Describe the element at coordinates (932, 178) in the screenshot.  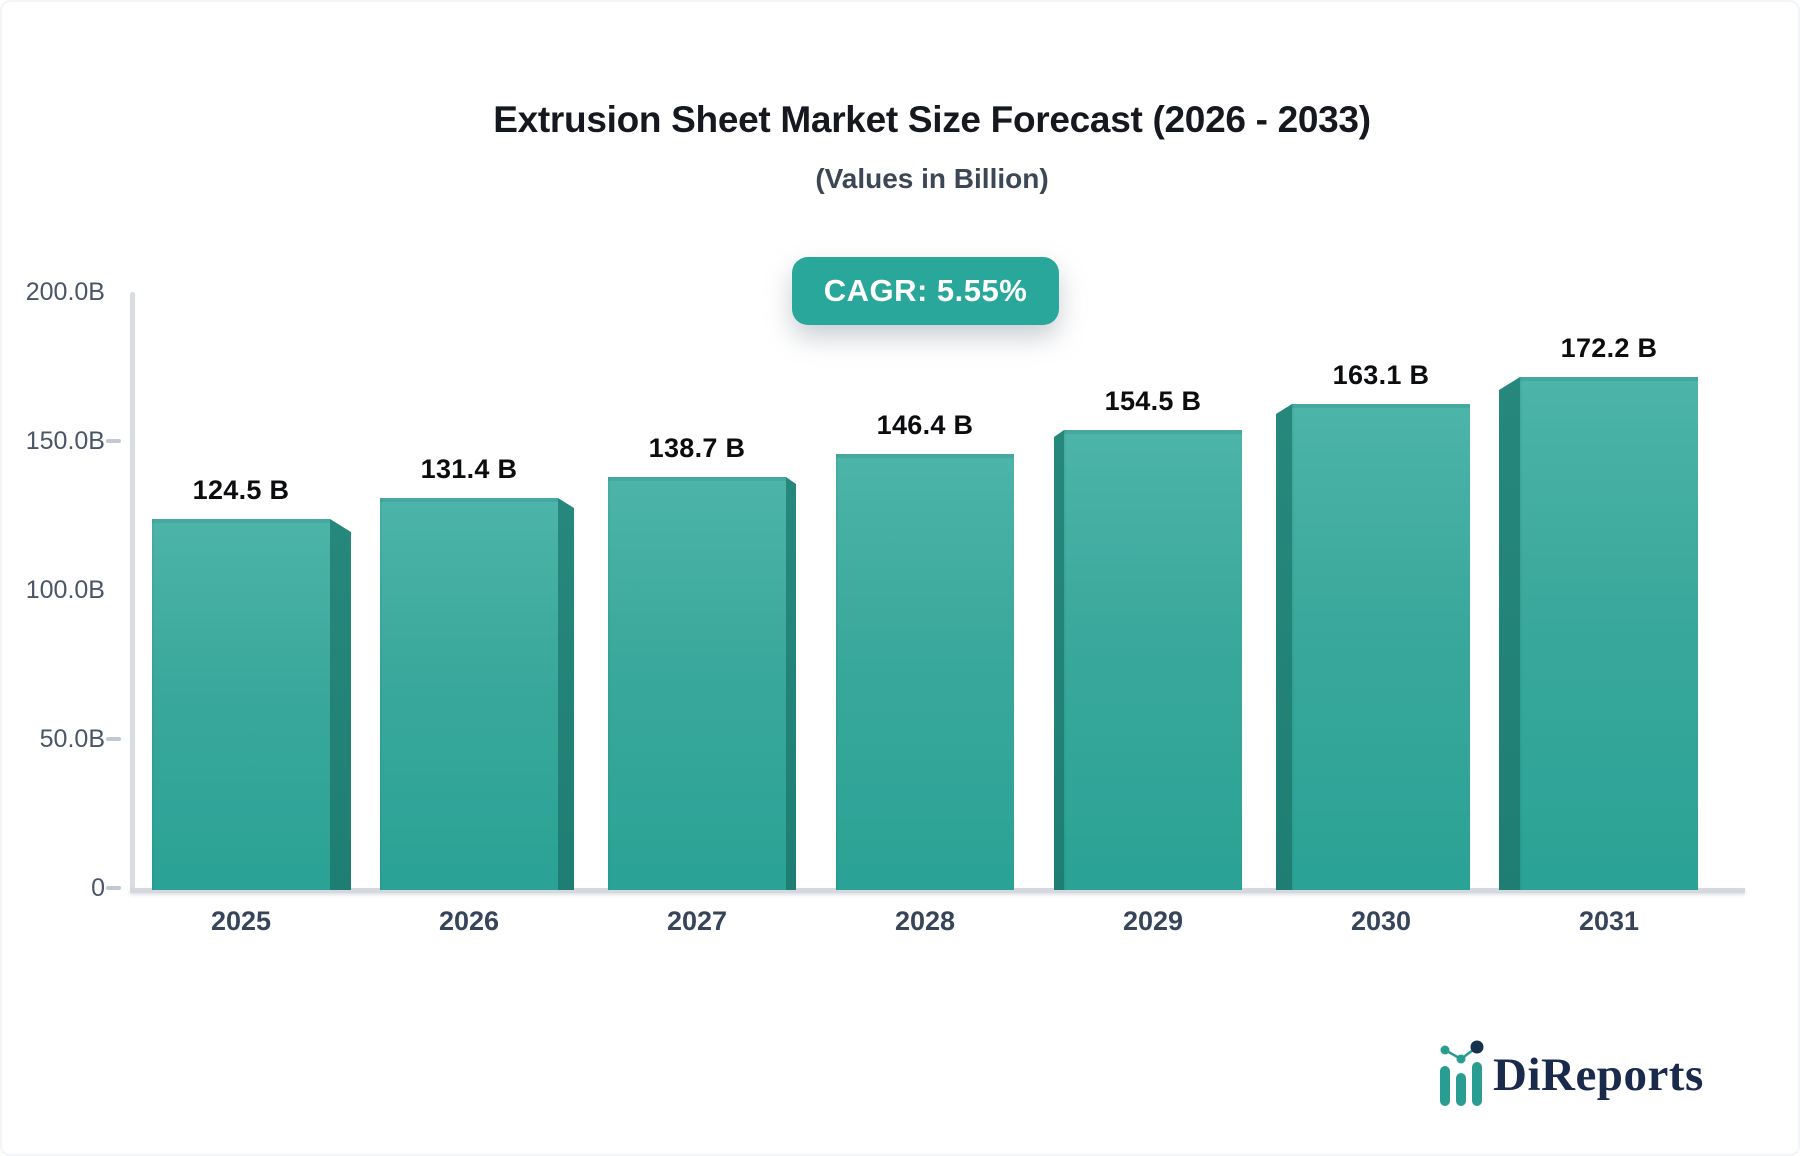
I see `chart-subtitle: (Values in Billion)` at that location.